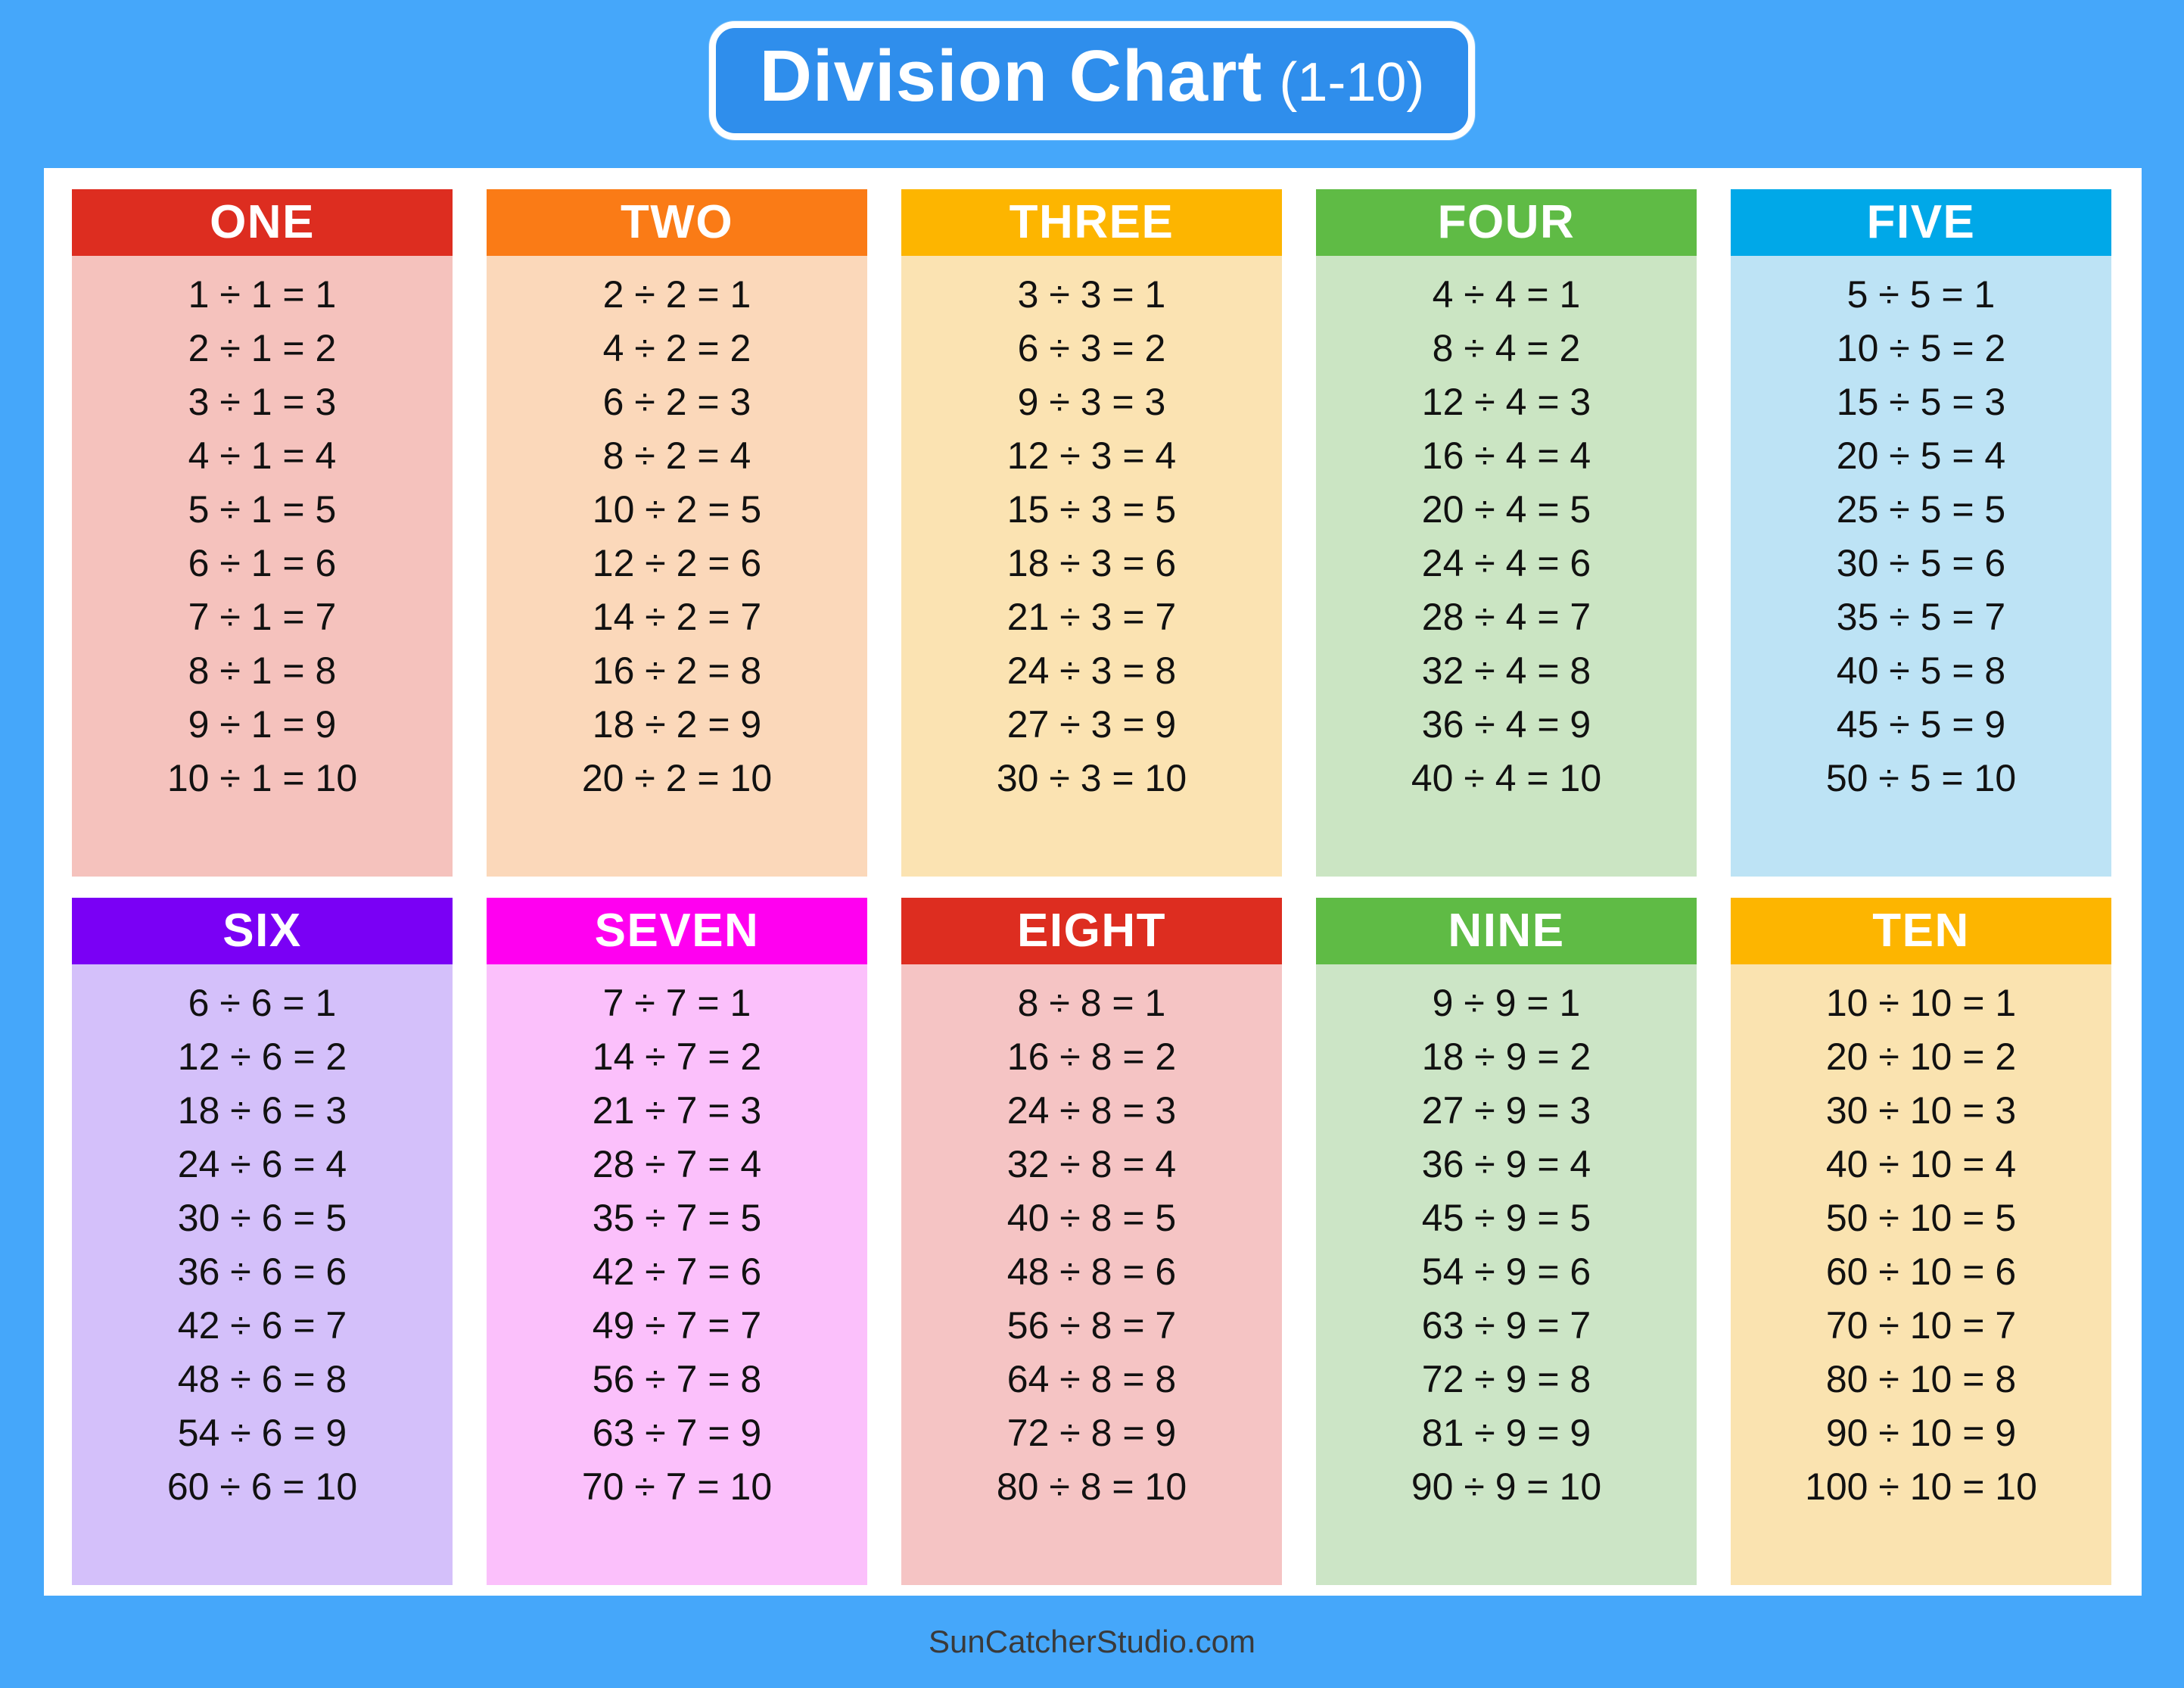 The width and height of the screenshot is (2184, 1688). What do you see at coordinates (676, 402) in the screenshot?
I see `division-fact: 6 ÷ 2 = 3` at bounding box center [676, 402].